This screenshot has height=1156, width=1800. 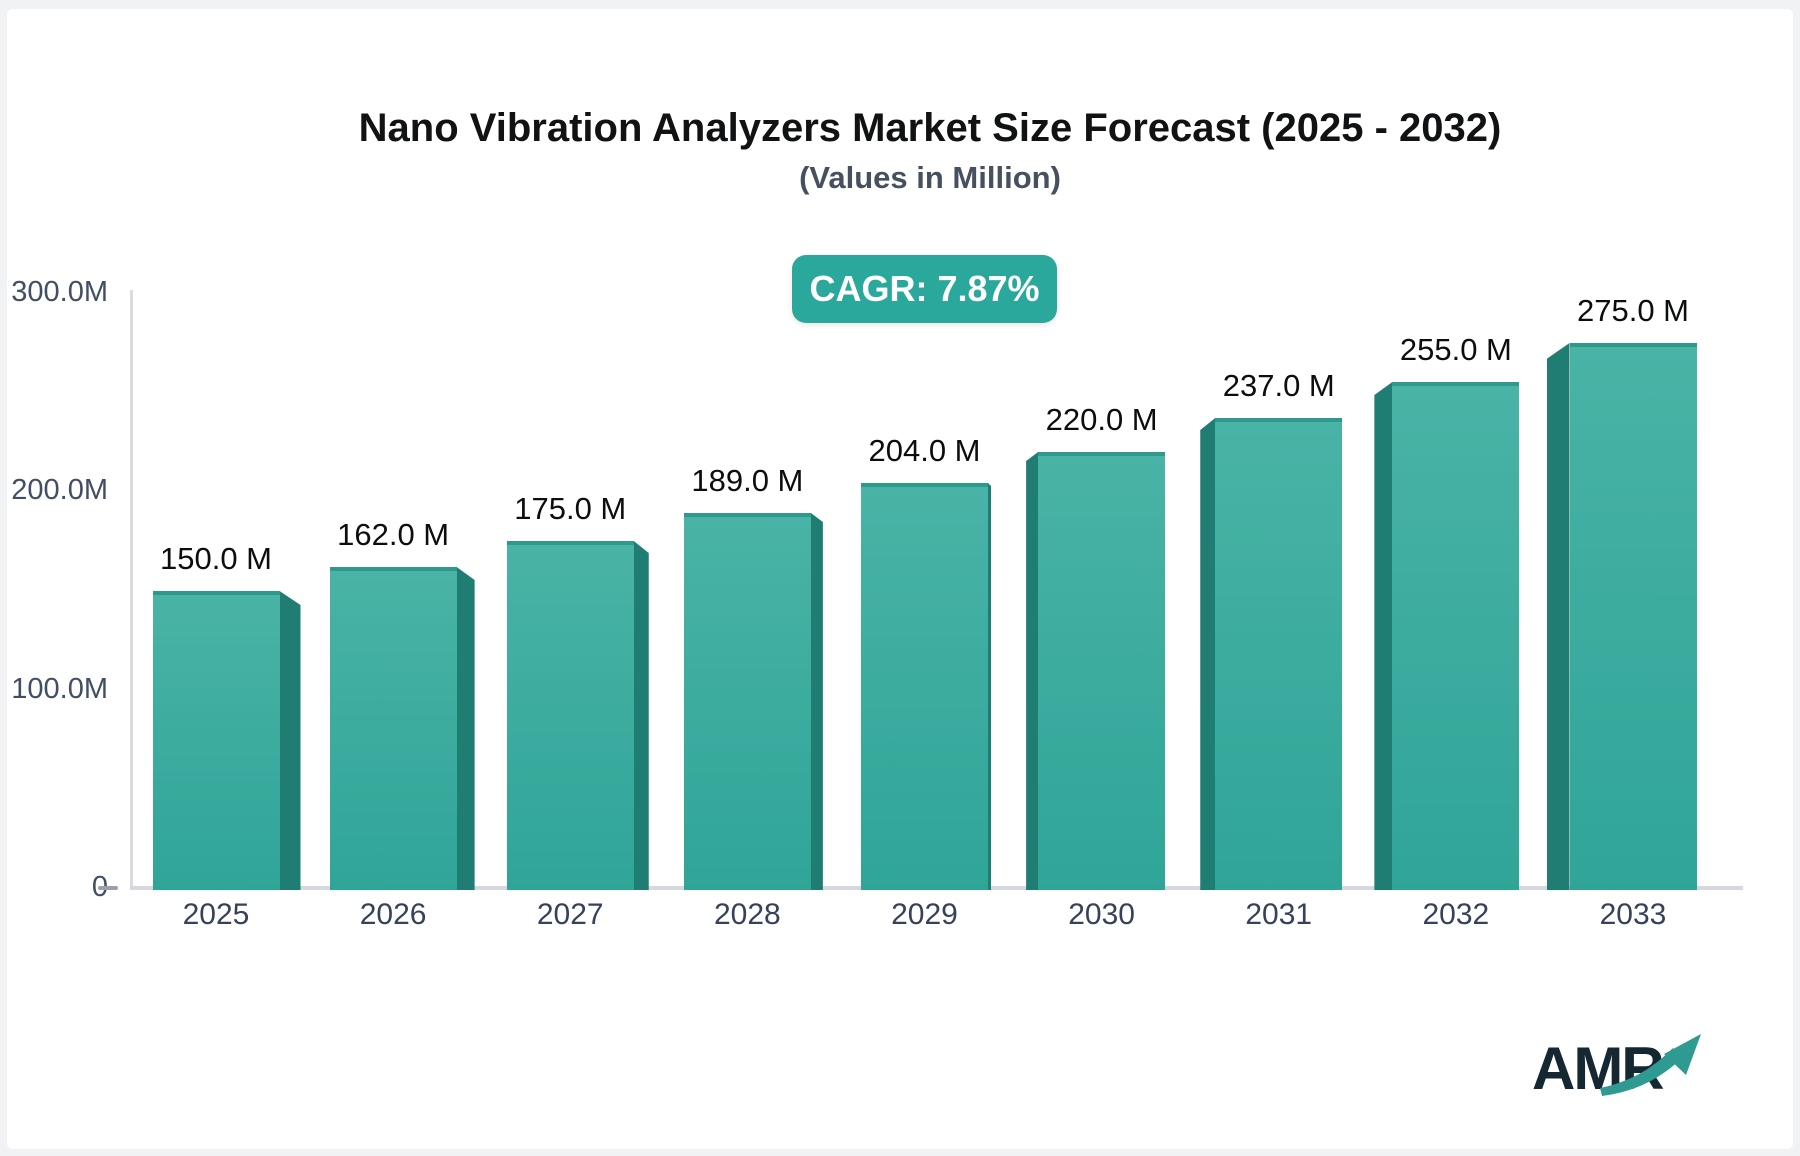 I want to click on amr-logo-text: AMR, so click(x=1598, y=1068).